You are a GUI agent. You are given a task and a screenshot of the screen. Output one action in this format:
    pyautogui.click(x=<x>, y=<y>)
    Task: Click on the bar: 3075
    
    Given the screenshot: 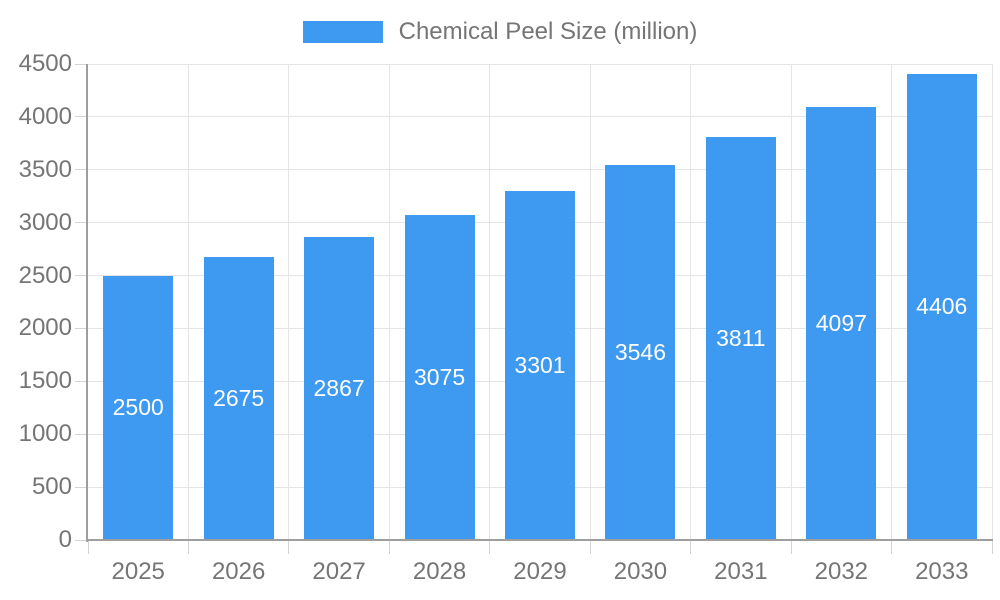 What is the action you would take?
    pyautogui.click(x=439, y=377)
    